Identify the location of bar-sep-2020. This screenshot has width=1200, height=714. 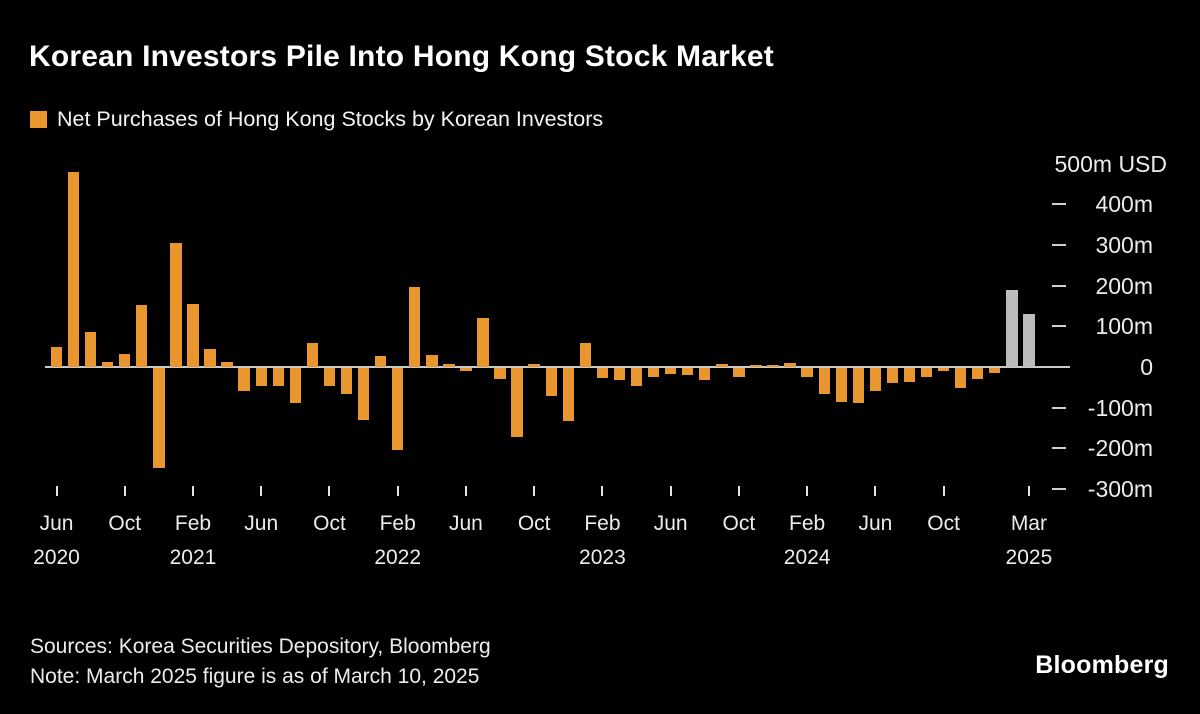
(107, 364).